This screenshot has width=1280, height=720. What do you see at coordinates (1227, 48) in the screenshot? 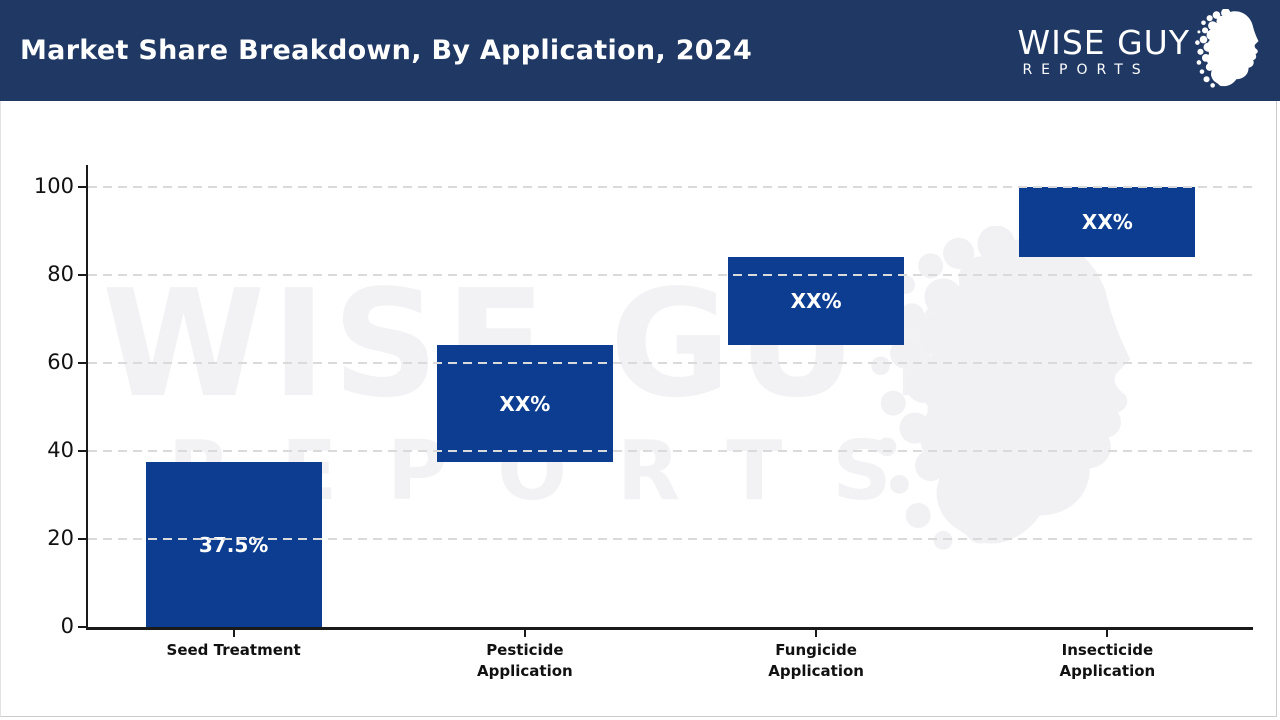
I see `logo-dotted-face-icon` at bounding box center [1227, 48].